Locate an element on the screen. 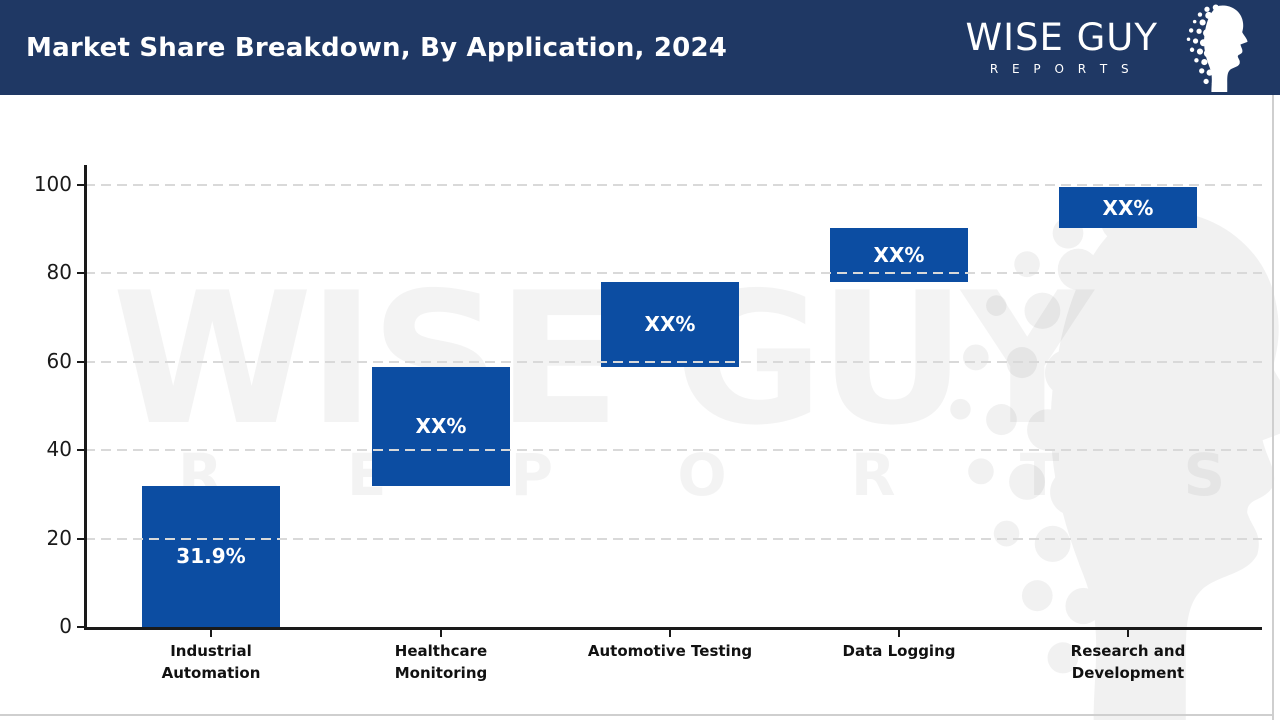 The height and width of the screenshot is (720, 1280). y-tick-label: 100 is located at coordinates (52, 184).